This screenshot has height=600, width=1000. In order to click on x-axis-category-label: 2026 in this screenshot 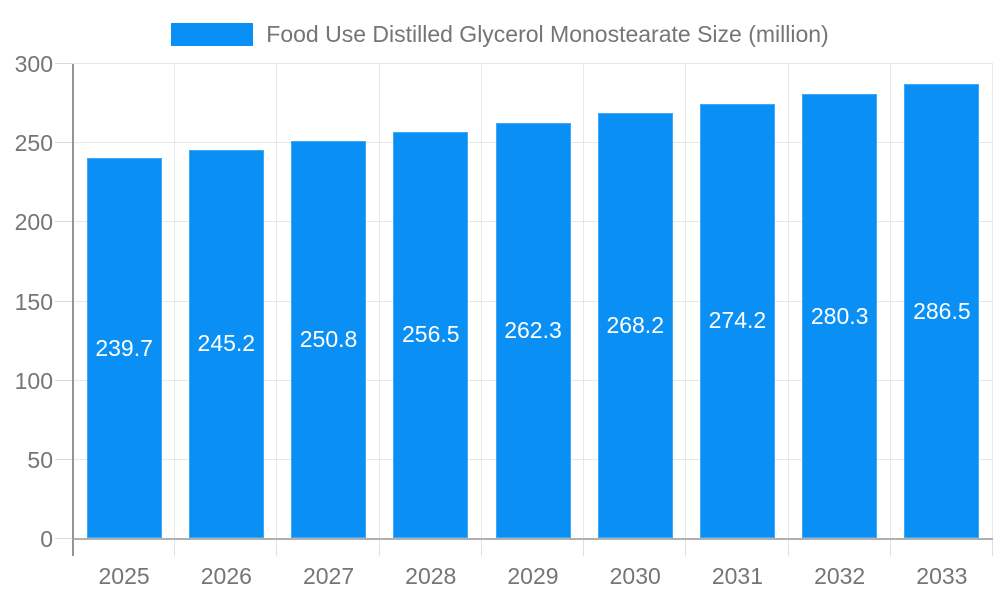, I will do `click(226, 576)`.